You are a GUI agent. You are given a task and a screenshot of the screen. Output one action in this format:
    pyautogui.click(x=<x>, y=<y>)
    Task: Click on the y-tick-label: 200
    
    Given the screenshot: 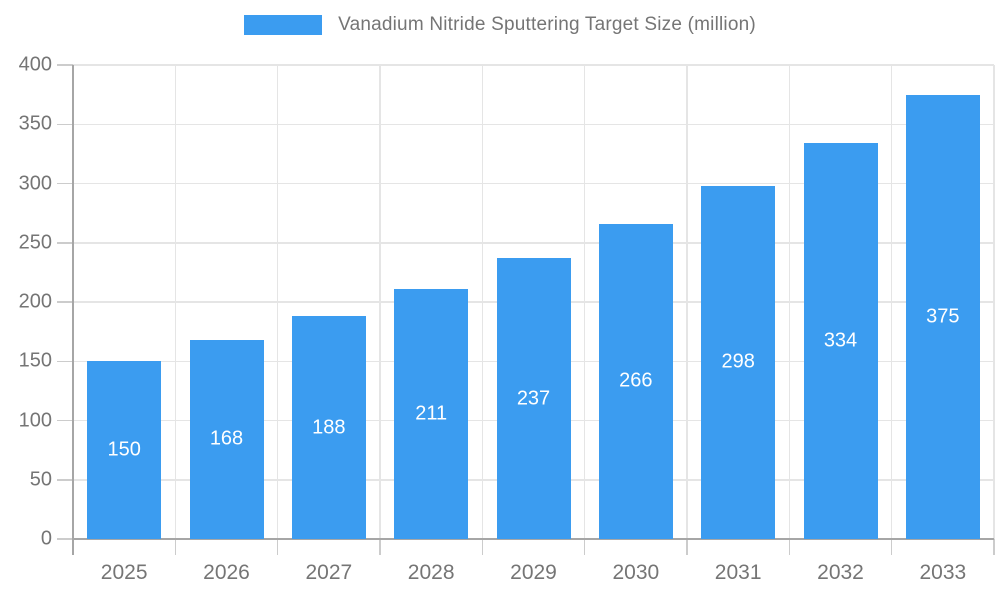 What is the action you would take?
    pyautogui.click(x=35, y=301)
    